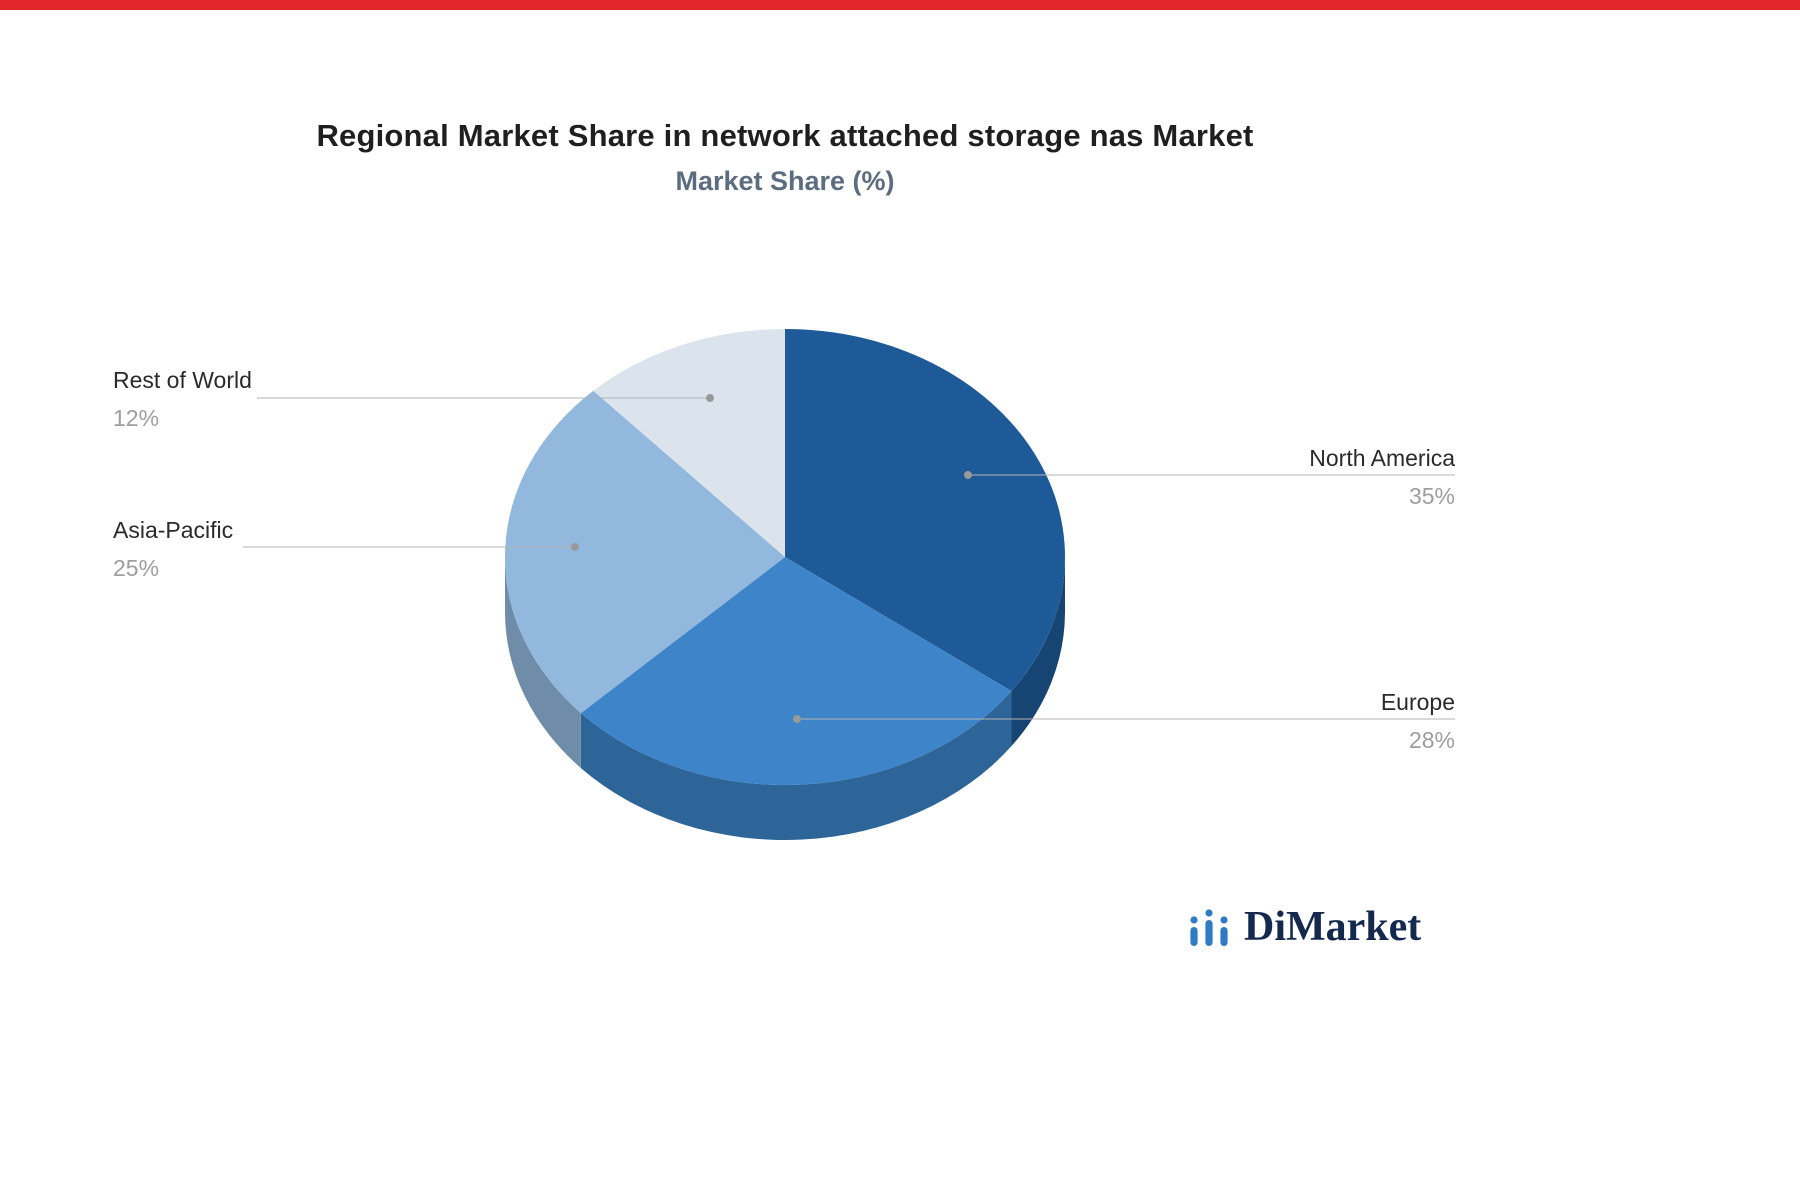  What do you see at coordinates (136, 568) in the screenshot?
I see `slice-value-asia-pacific: 25%` at bounding box center [136, 568].